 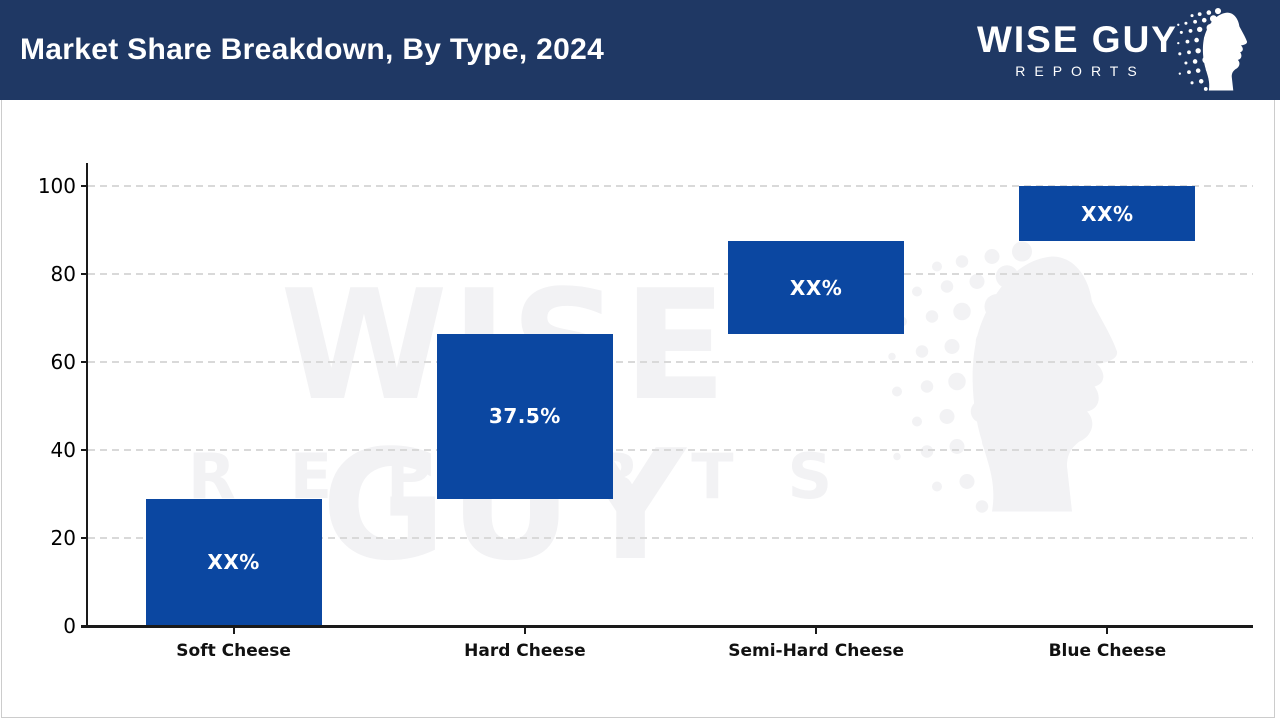 I want to click on logo-tagline: REPORTS, so click(x=1080, y=71).